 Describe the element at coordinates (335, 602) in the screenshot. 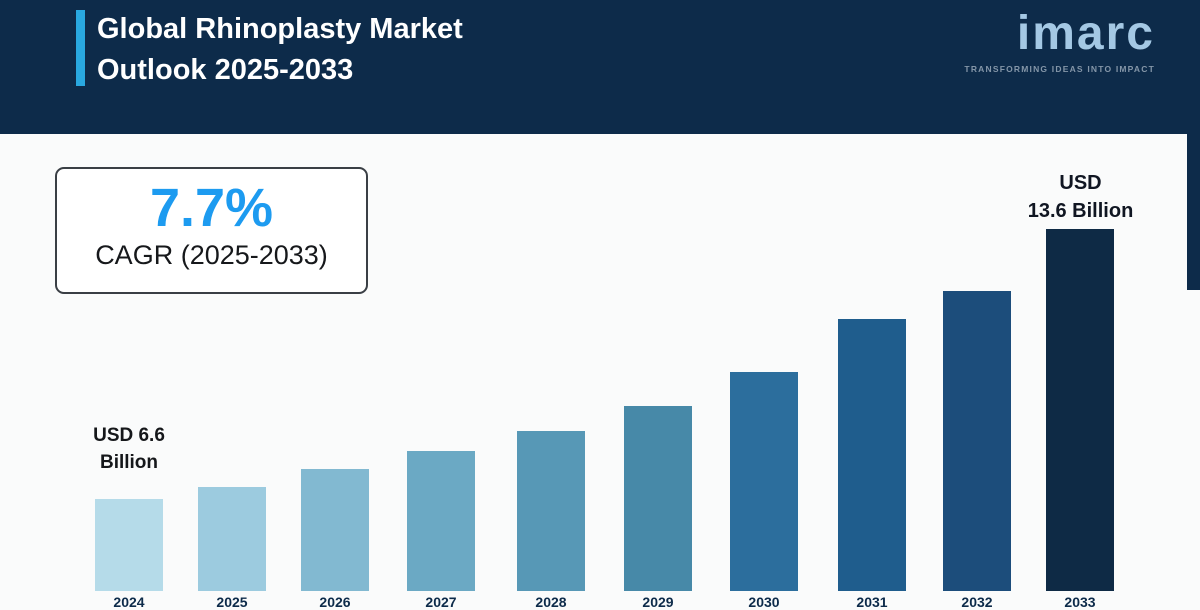

I see `year-label-2026: 2026` at that location.